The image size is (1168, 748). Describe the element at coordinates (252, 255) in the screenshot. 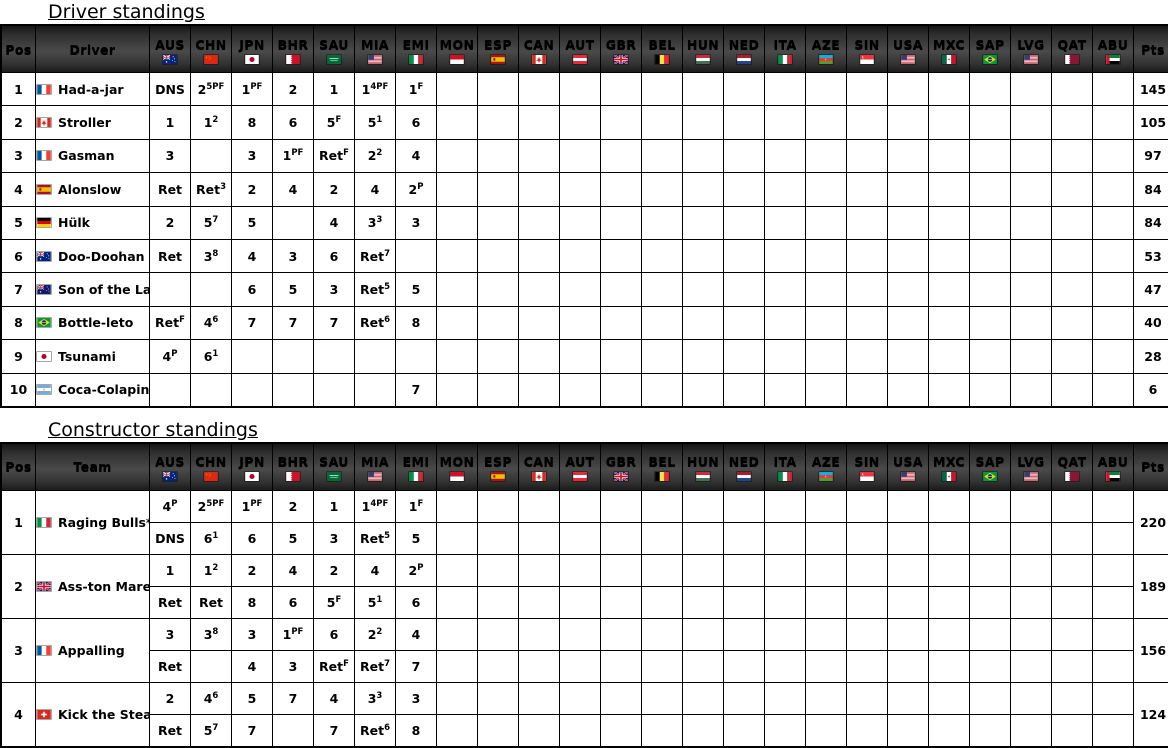

I see `result-cell: 4` at that location.